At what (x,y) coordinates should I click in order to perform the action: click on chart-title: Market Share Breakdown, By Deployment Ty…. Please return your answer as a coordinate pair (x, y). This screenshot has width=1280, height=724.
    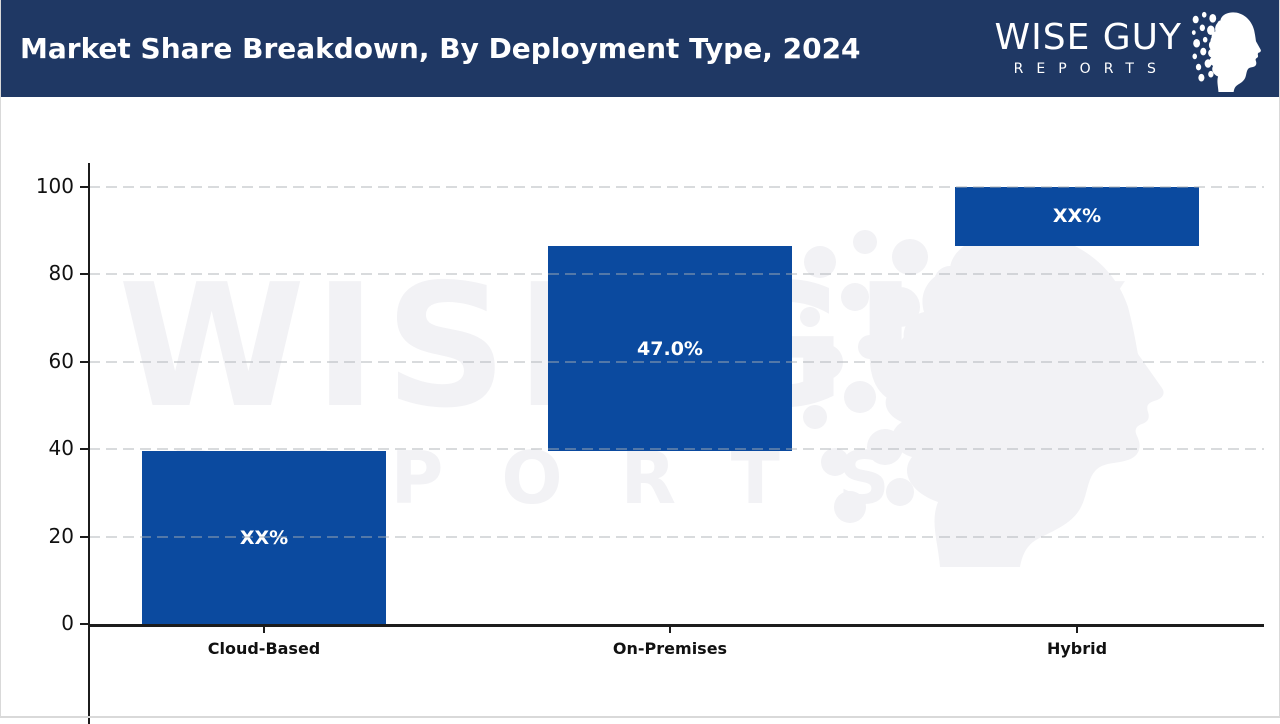
    Looking at the image, I should click on (440, 48).